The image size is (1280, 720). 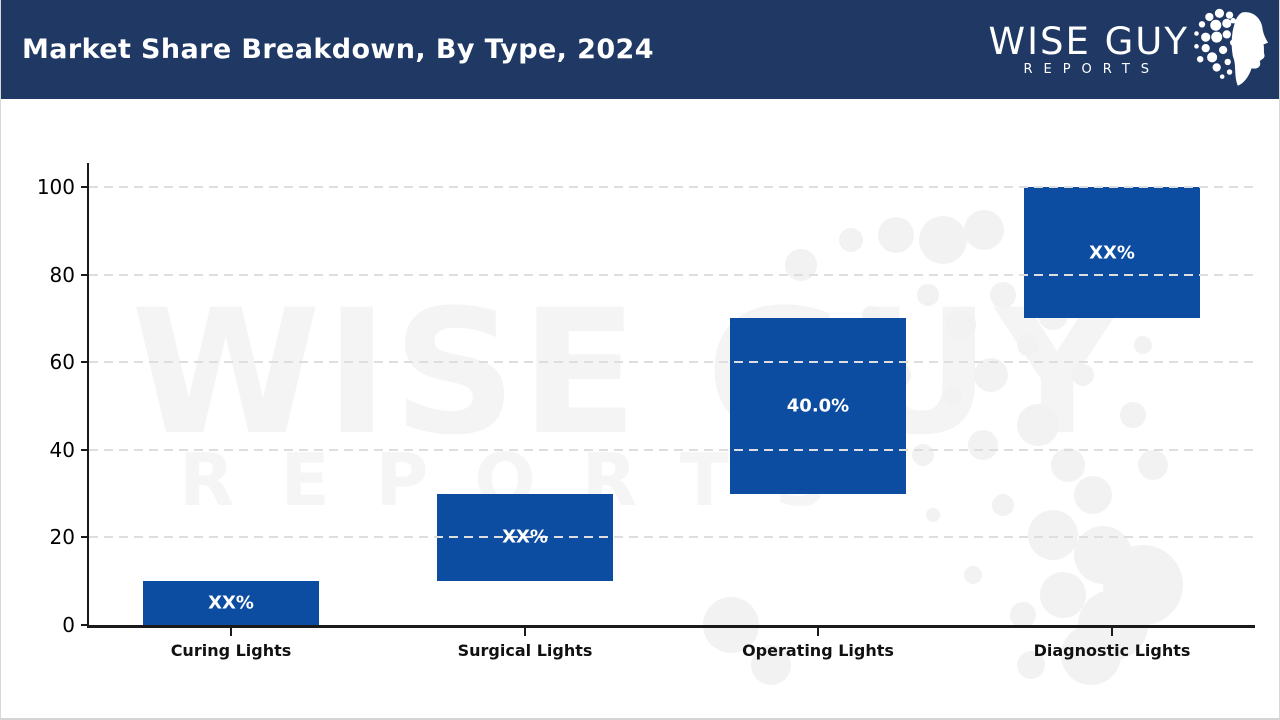 I want to click on bar-diagnostic-lights, so click(x=1112, y=253).